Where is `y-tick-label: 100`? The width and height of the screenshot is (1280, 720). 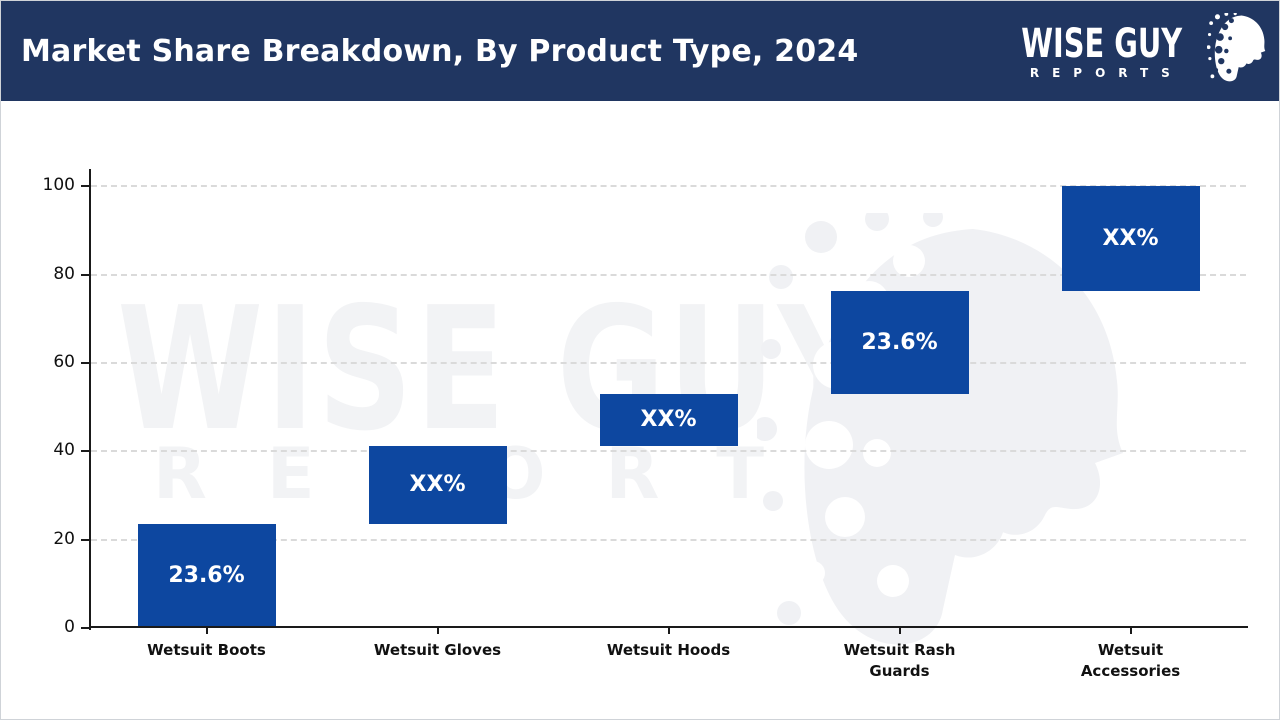
y-tick-label: 100 is located at coordinates (58, 185).